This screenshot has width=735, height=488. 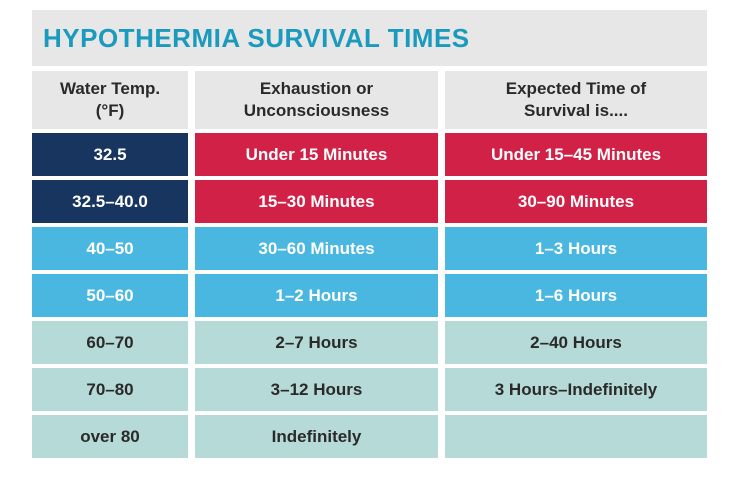 I want to click on header-line: Expected Time of, so click(x=576, y=88).